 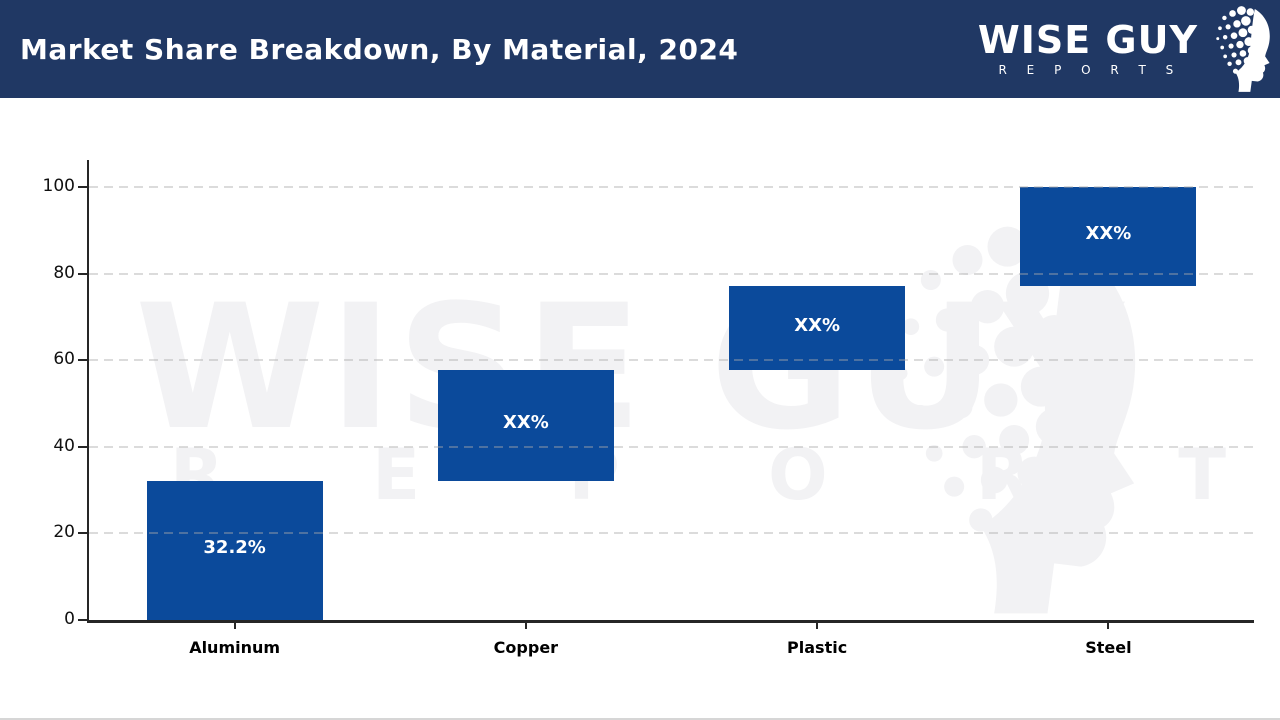 I want to click on bar-copper, so click(x=525, y=425).